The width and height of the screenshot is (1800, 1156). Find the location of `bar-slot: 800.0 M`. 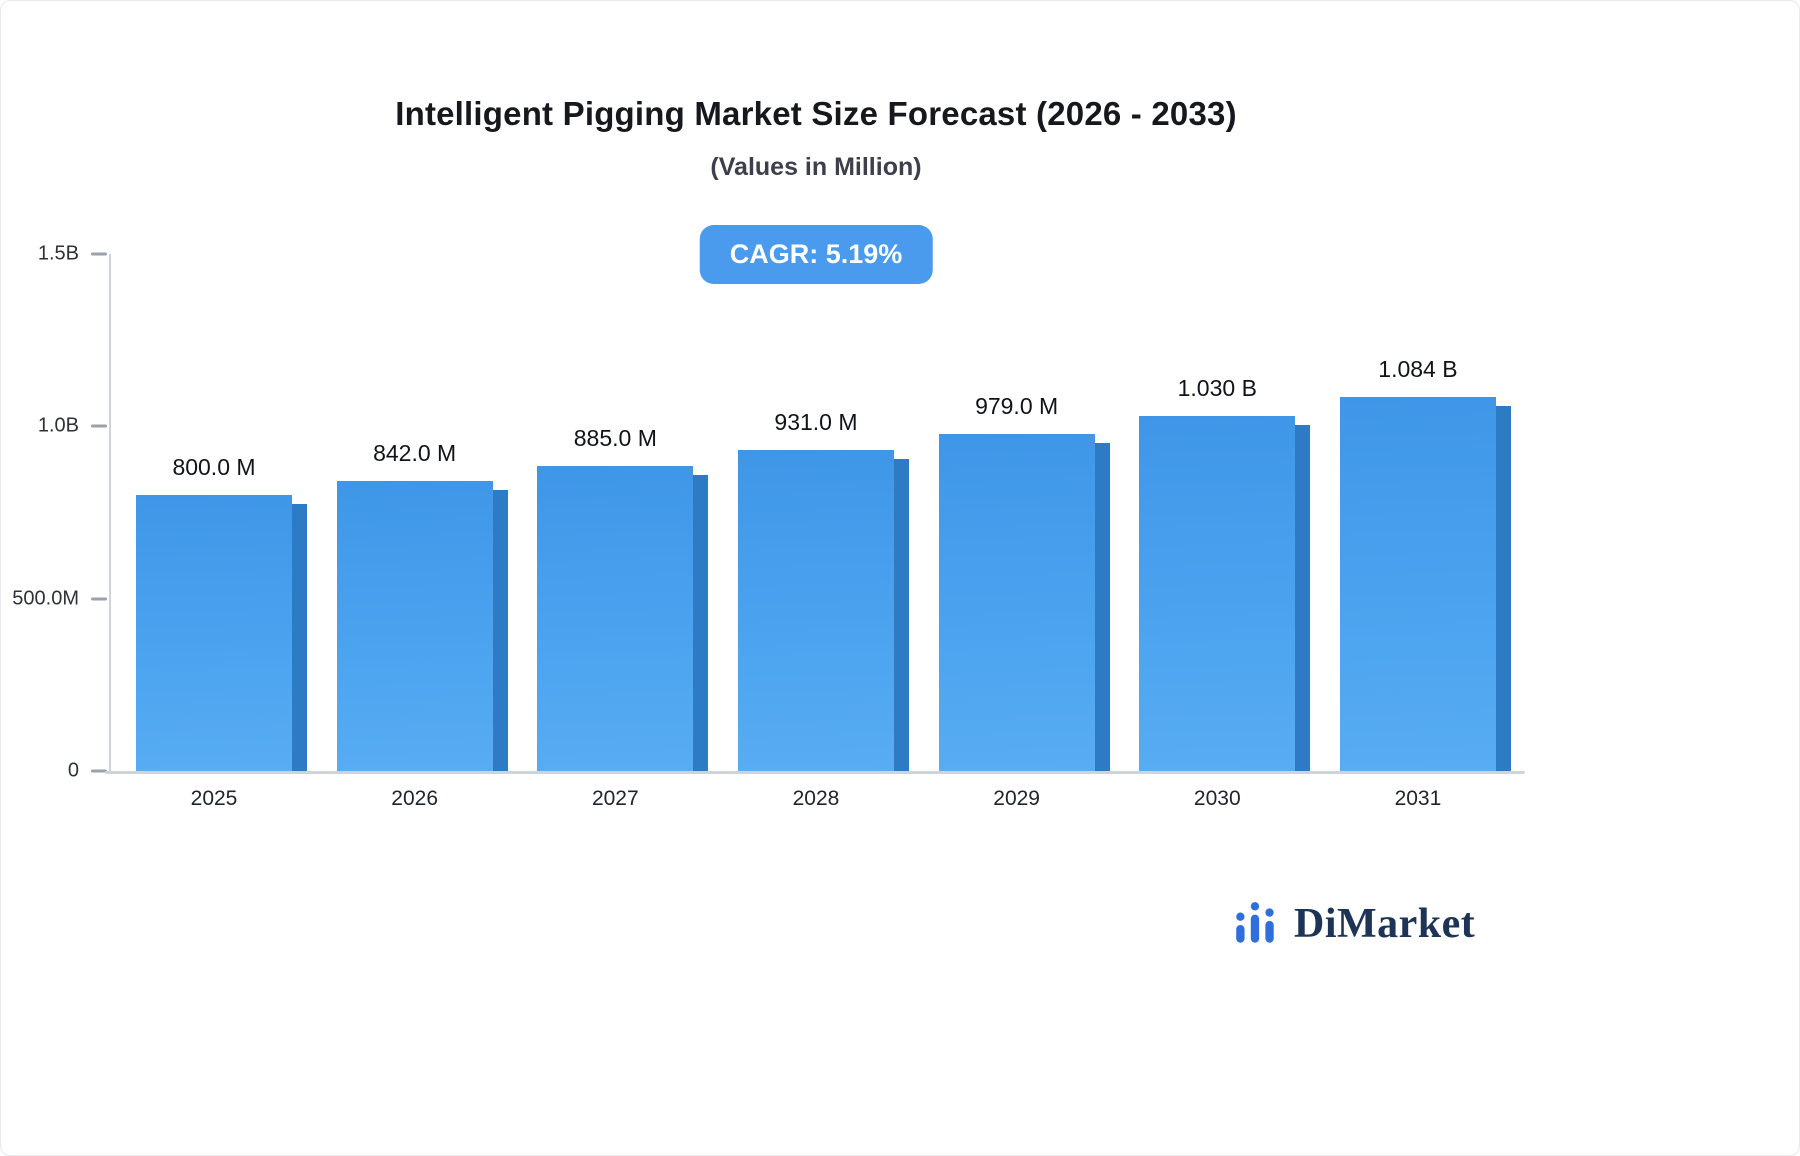

bar-slot: 800.0 M is located at coordinates (214, 512).